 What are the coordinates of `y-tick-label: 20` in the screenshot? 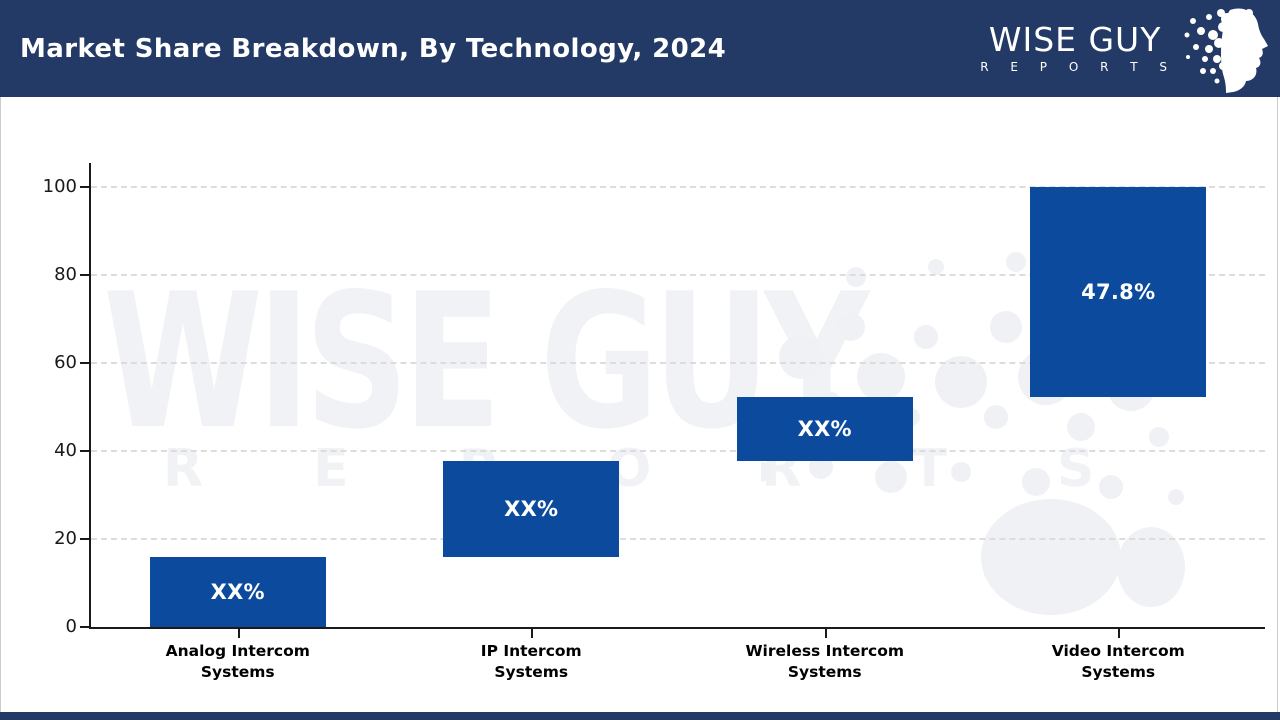 It's located at (65, 538).